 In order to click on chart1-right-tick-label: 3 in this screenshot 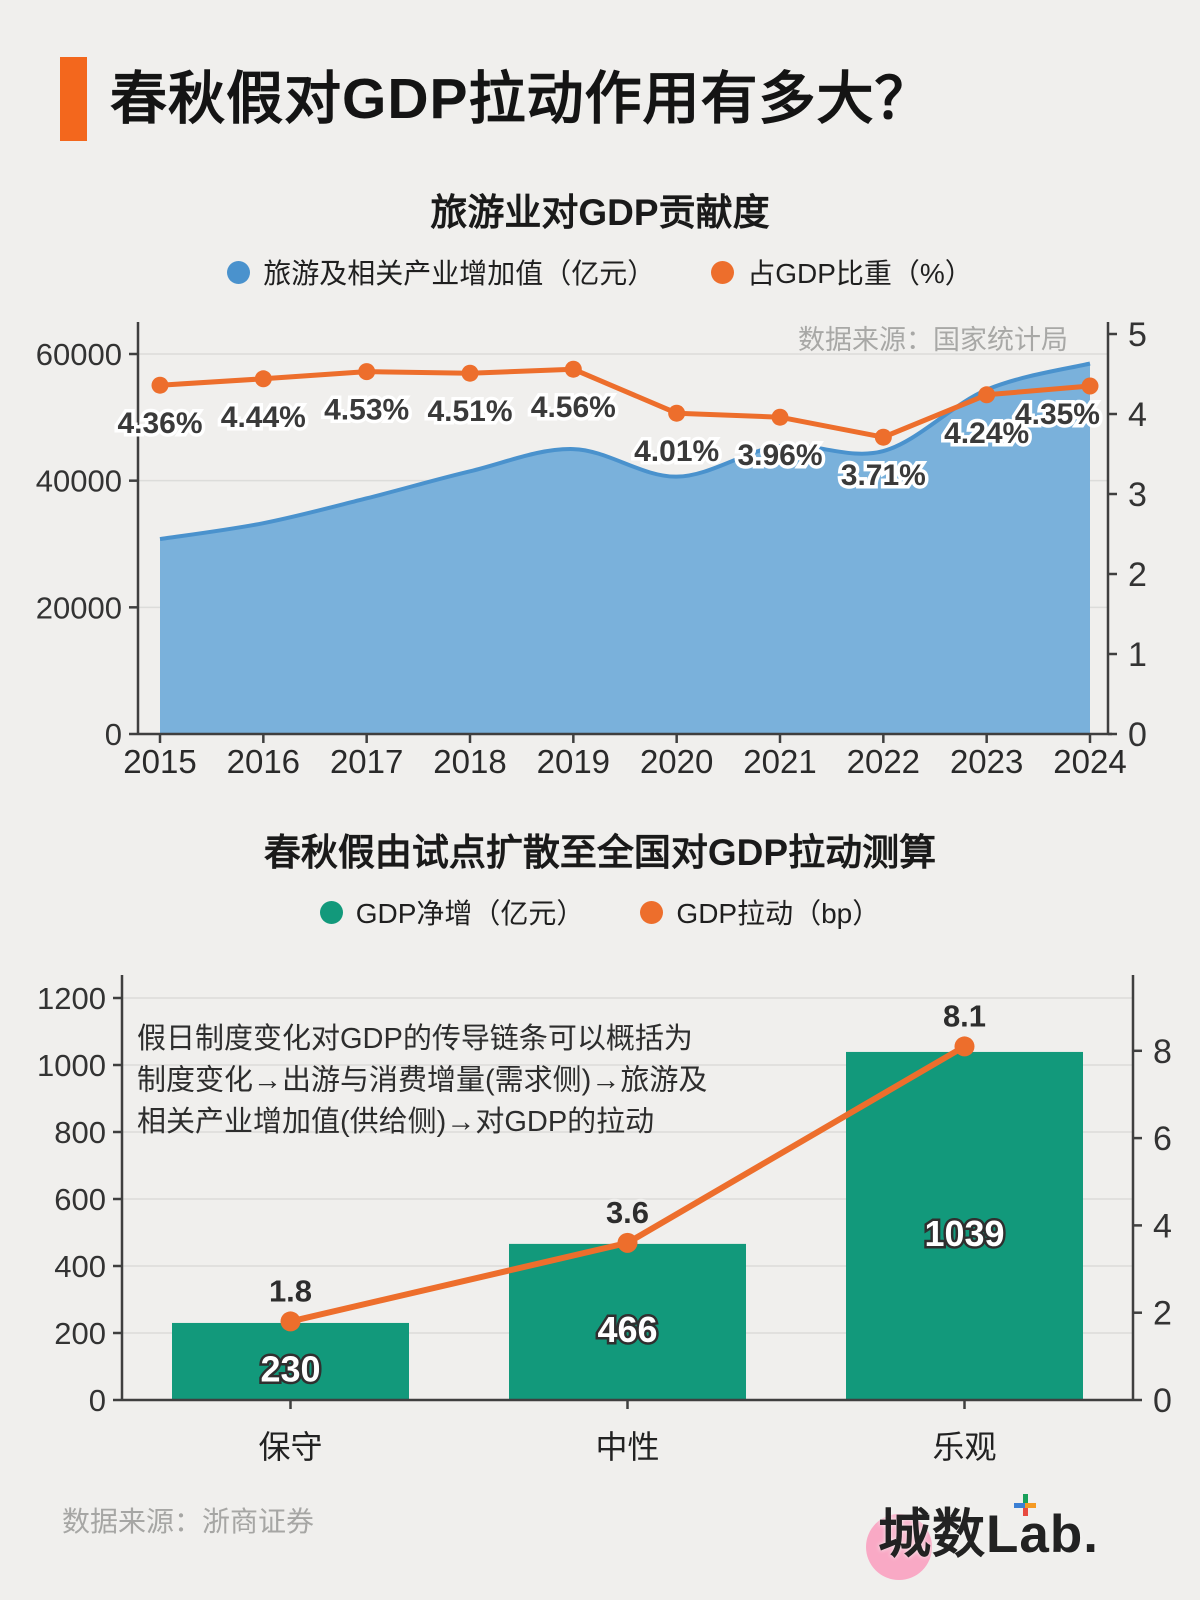, I will do `click(1137, 495)`.